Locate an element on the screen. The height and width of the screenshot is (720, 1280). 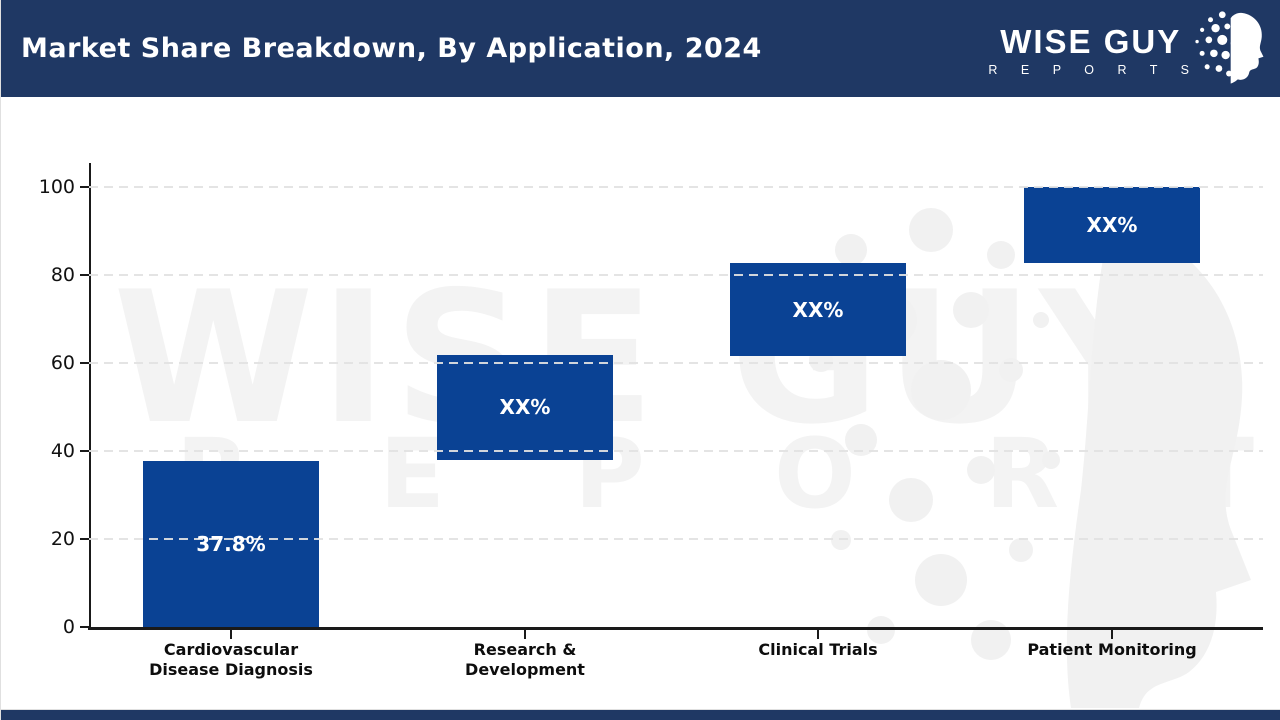
brand-logo: WISE GUY R E P O R T S is located at coordinates (1126, 50).